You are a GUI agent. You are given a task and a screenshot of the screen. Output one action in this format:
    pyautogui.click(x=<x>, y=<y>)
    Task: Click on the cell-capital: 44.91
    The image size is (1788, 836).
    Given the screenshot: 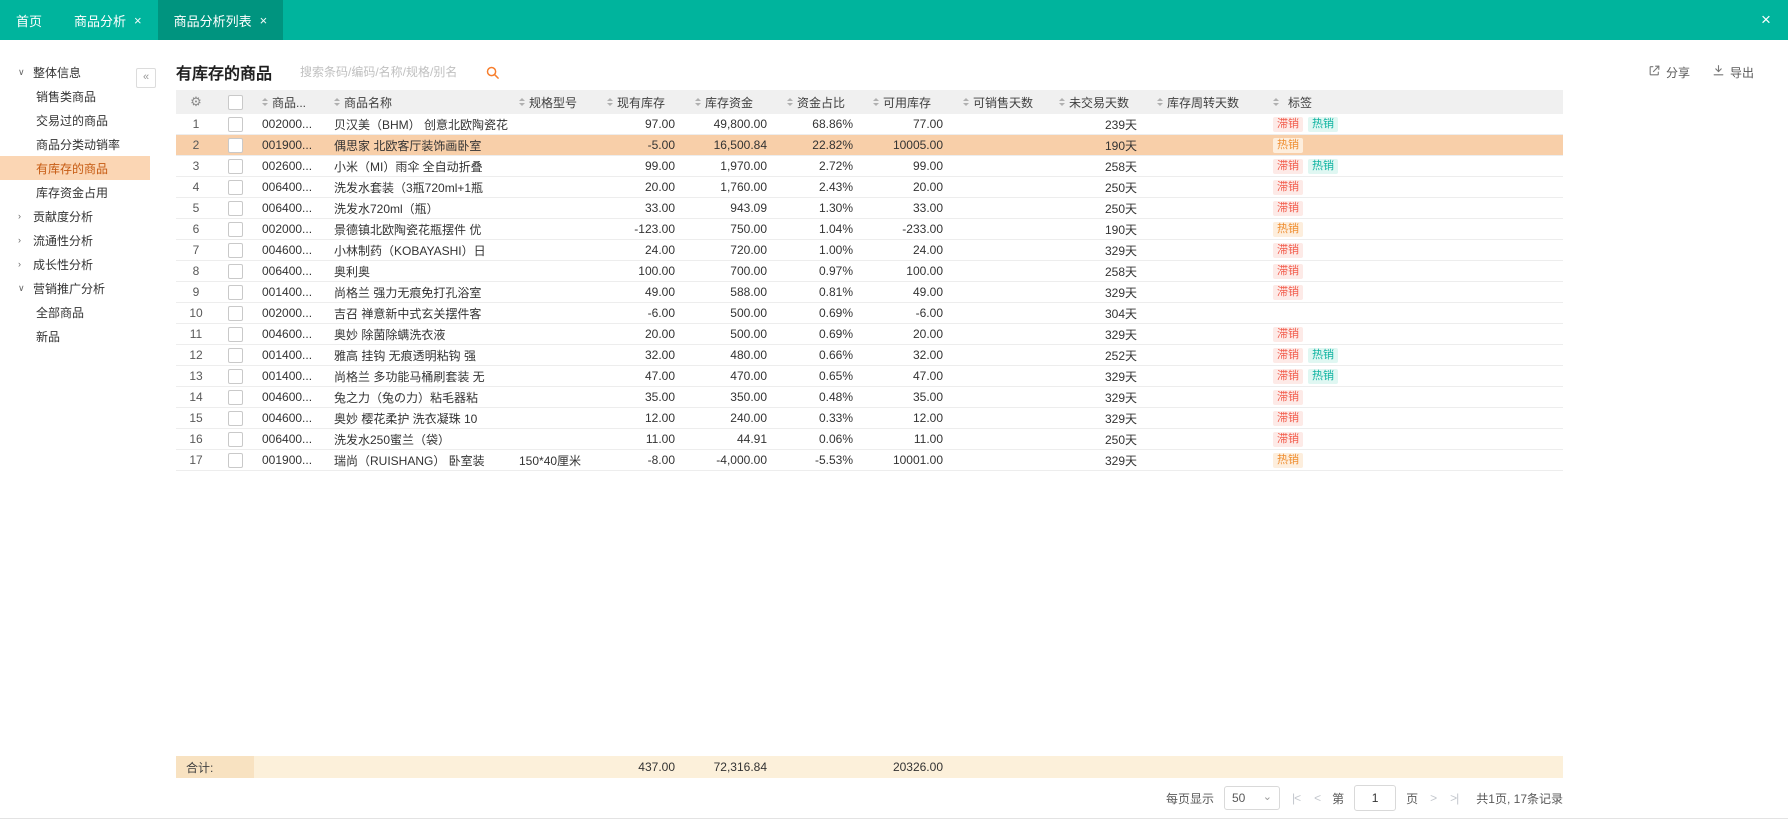 What is the action you would take?
    pyautogui.click(x=751, y=439)
    